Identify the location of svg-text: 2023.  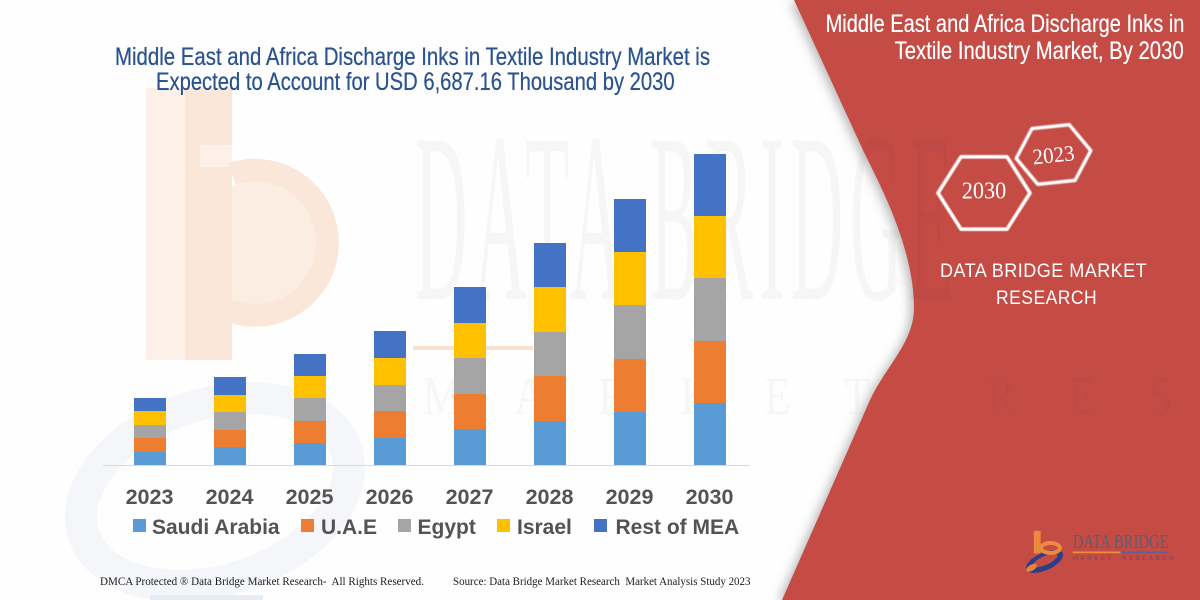
(1053, 154).